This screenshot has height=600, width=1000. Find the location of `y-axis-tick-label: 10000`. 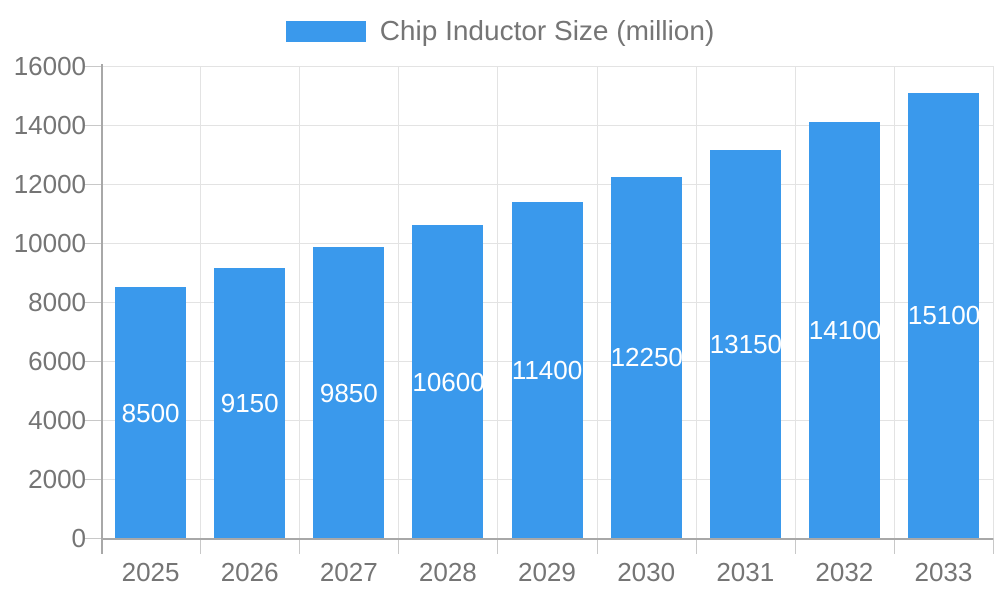

y-axis-tick-label: 10000 is located at coordinates (49, 243).